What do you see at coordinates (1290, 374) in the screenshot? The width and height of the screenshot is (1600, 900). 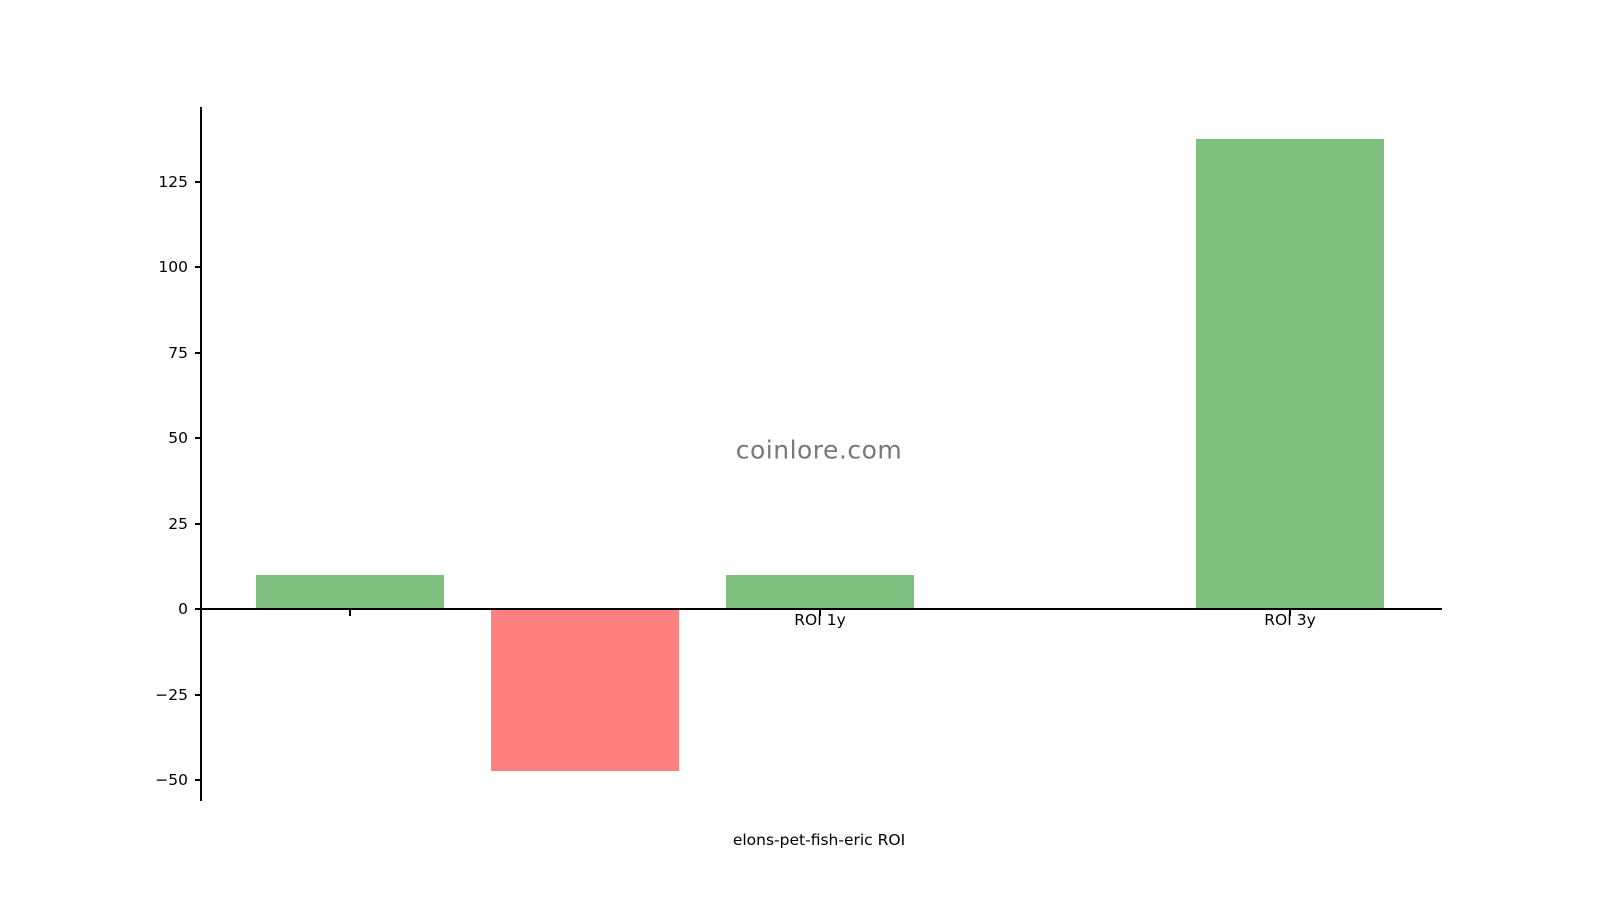 I see `bar-roi-3y` at bounding box center [1290, 374].